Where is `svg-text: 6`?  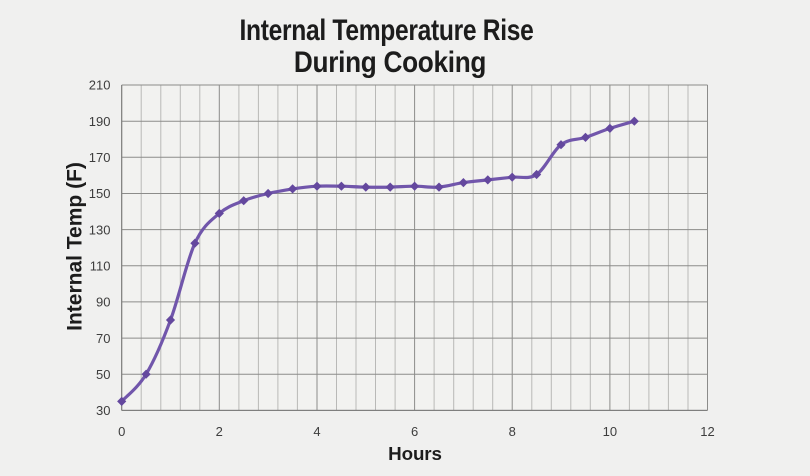 svg-text: 6 is located at coordinates (414, 431).